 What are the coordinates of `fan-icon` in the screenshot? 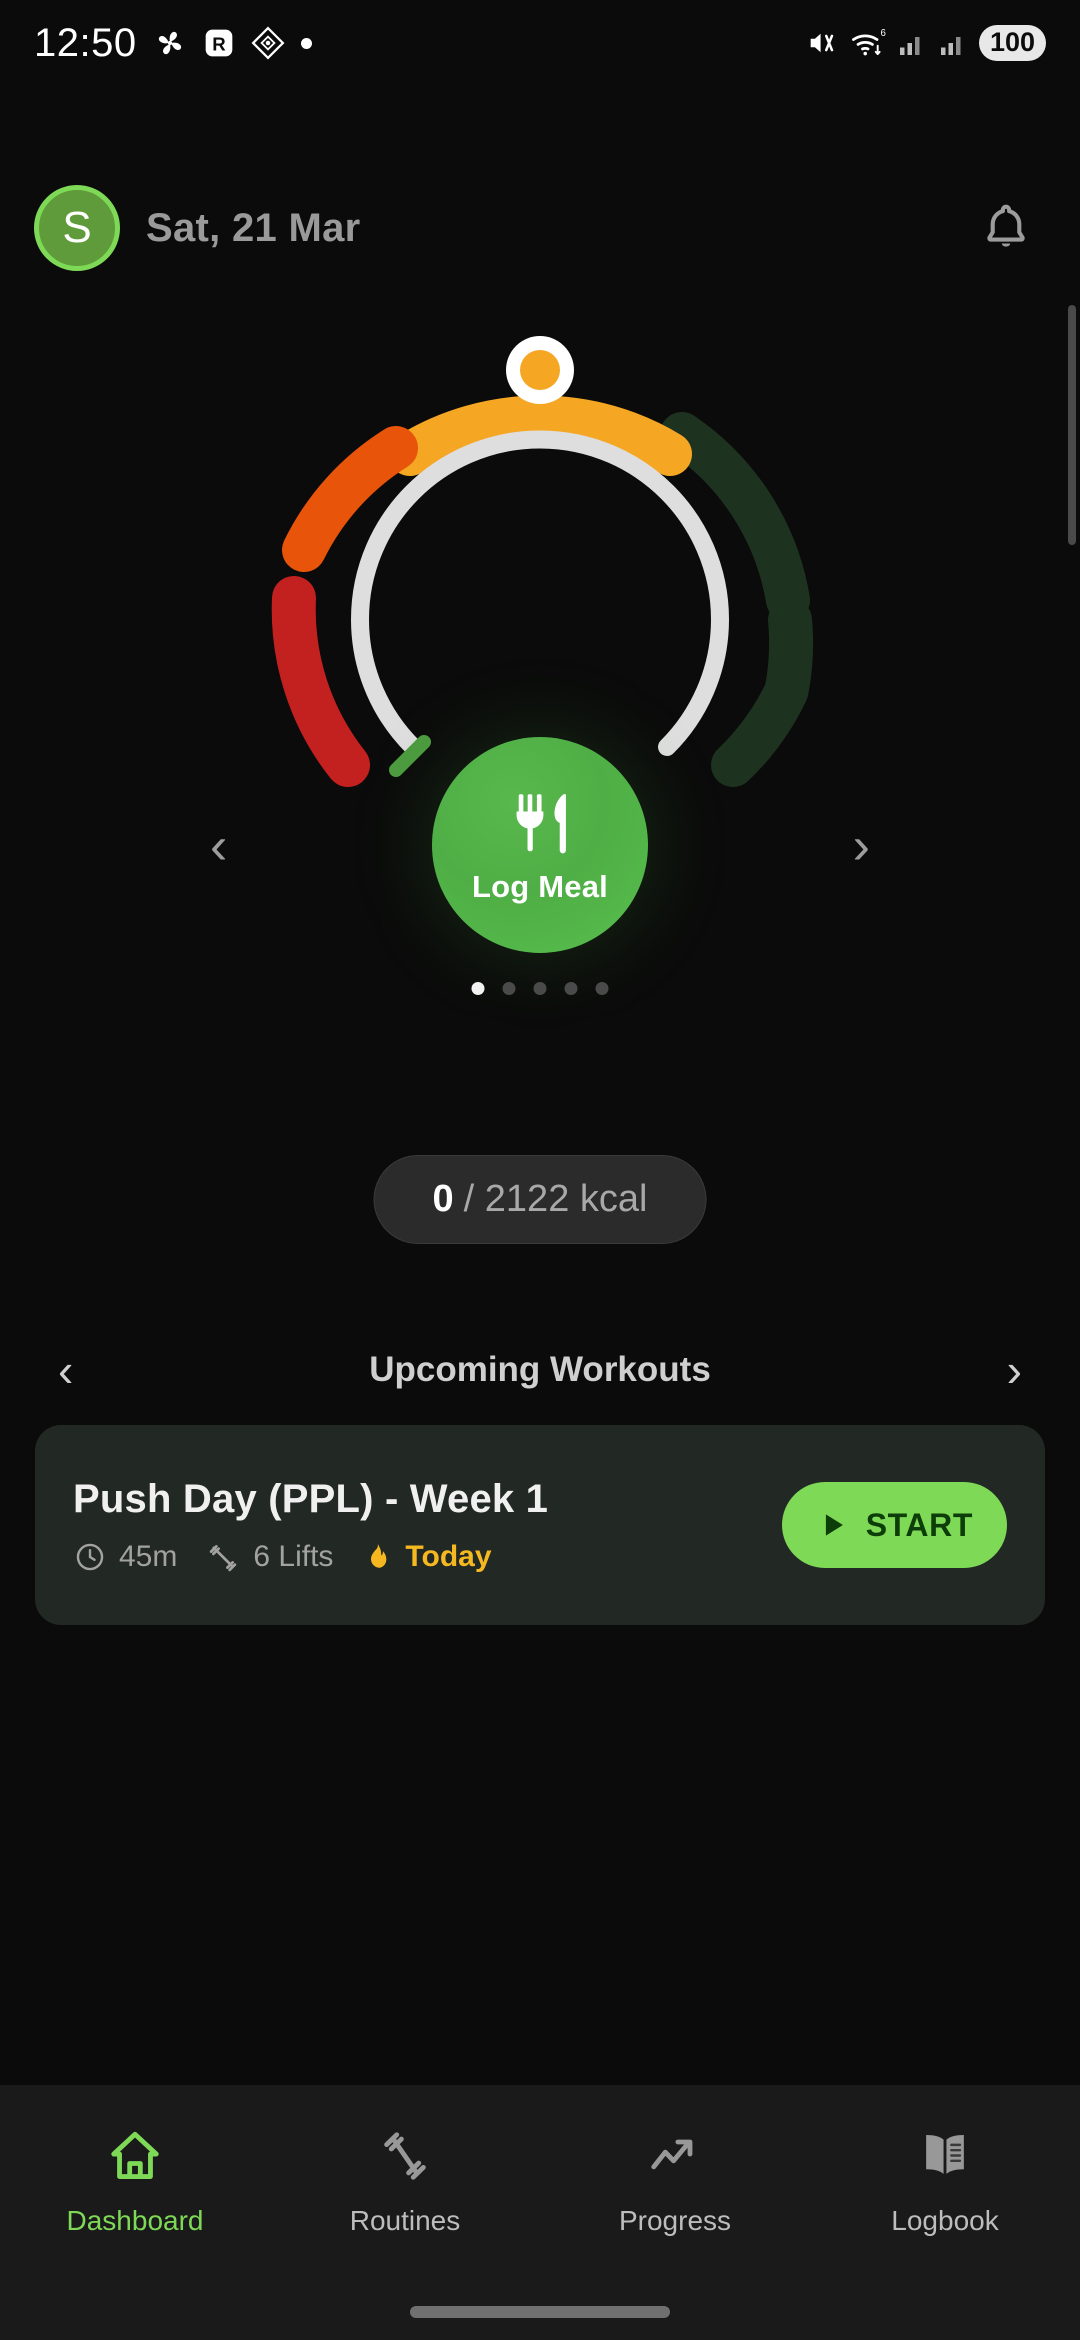 It's located at (169, 43).